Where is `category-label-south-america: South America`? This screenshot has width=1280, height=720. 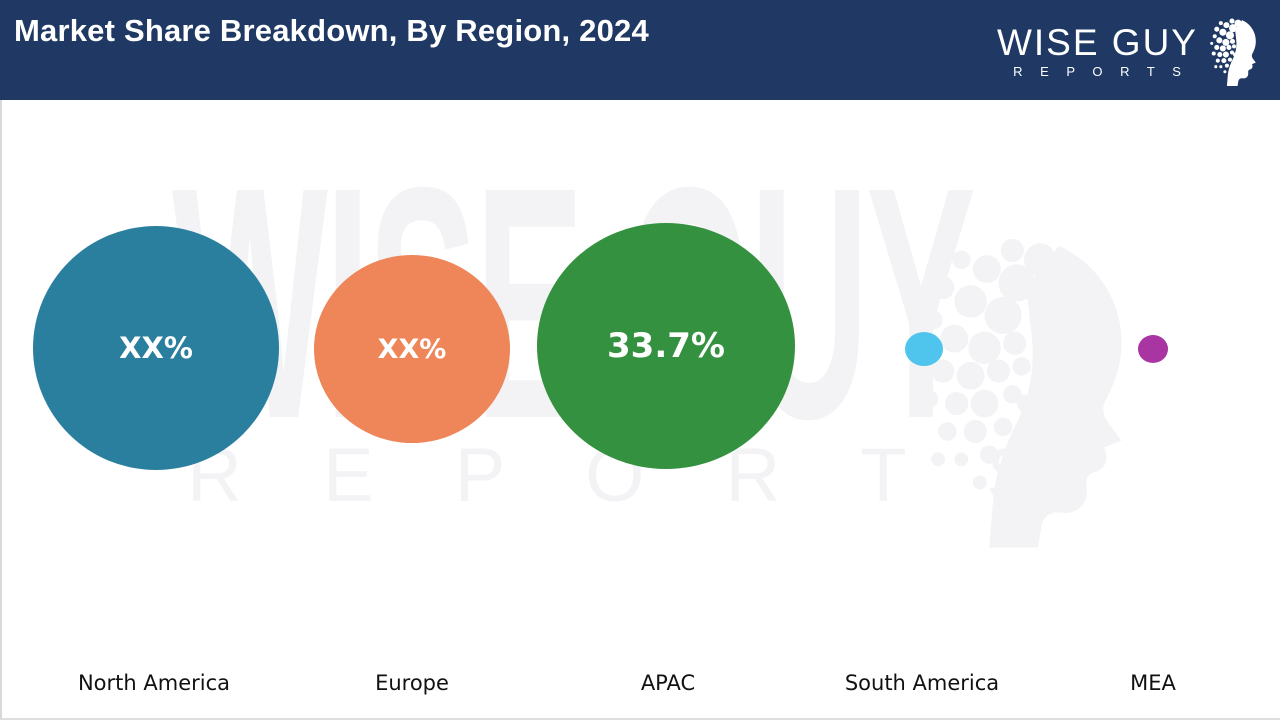
category-label-south-america: South America is located at coordinates (922, 683).